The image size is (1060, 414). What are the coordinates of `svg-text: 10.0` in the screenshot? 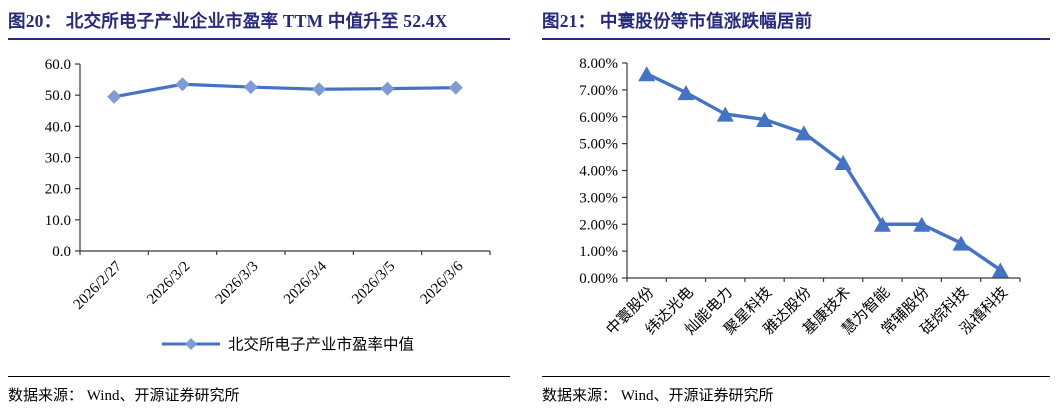 It's located at (58, 221).